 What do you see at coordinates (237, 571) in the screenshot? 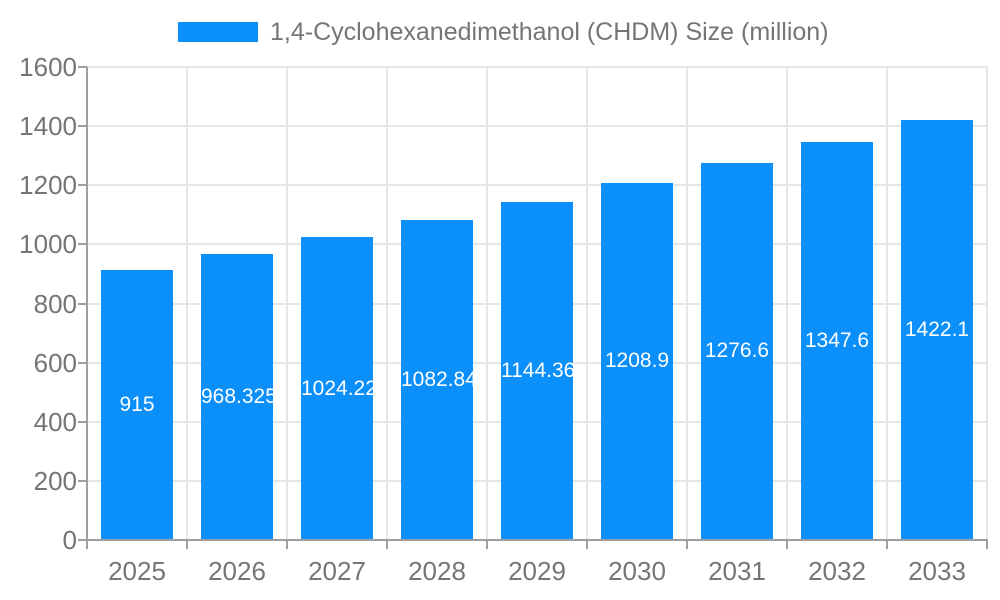
I see `x-axis-label: 2026` at bounding box center [237, 571].